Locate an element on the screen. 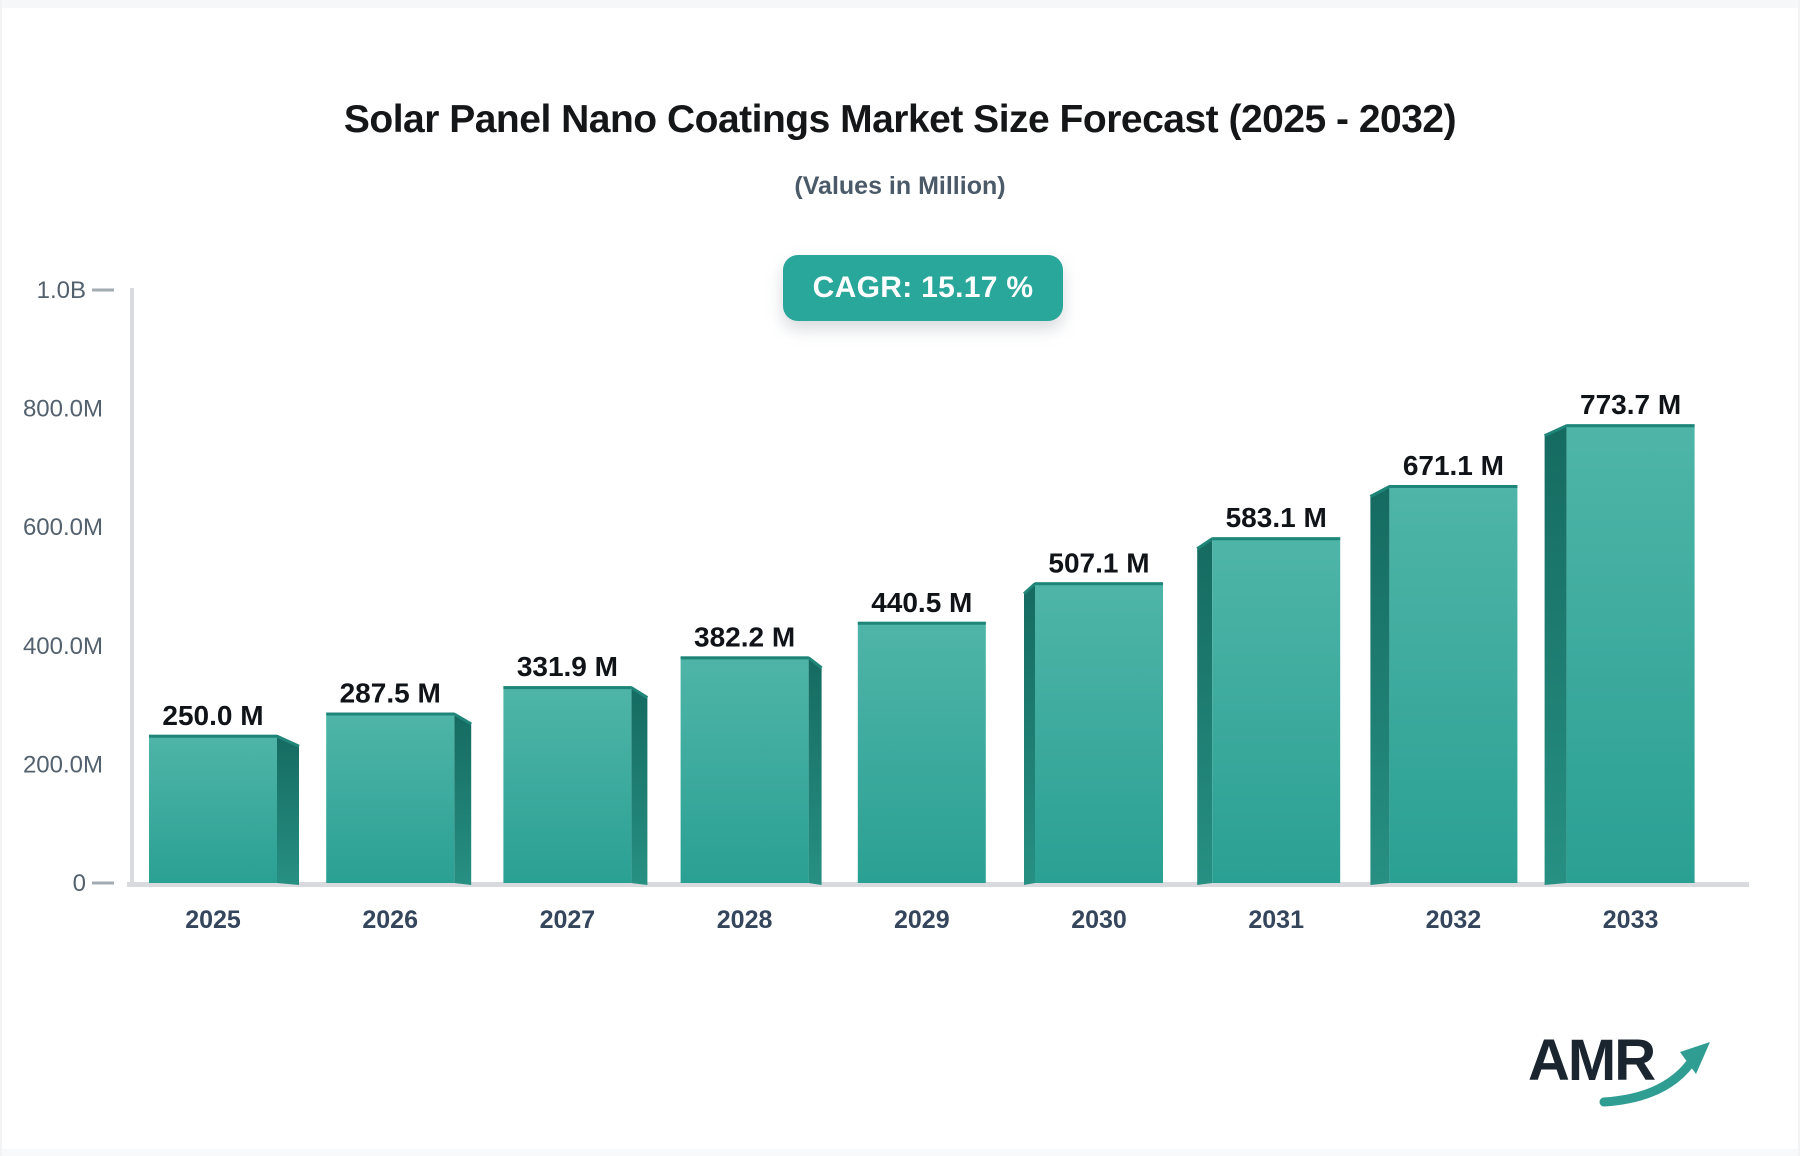 This screenshot has height=1156, width=1800. y-axis-line is located at coordinates (132, 586).